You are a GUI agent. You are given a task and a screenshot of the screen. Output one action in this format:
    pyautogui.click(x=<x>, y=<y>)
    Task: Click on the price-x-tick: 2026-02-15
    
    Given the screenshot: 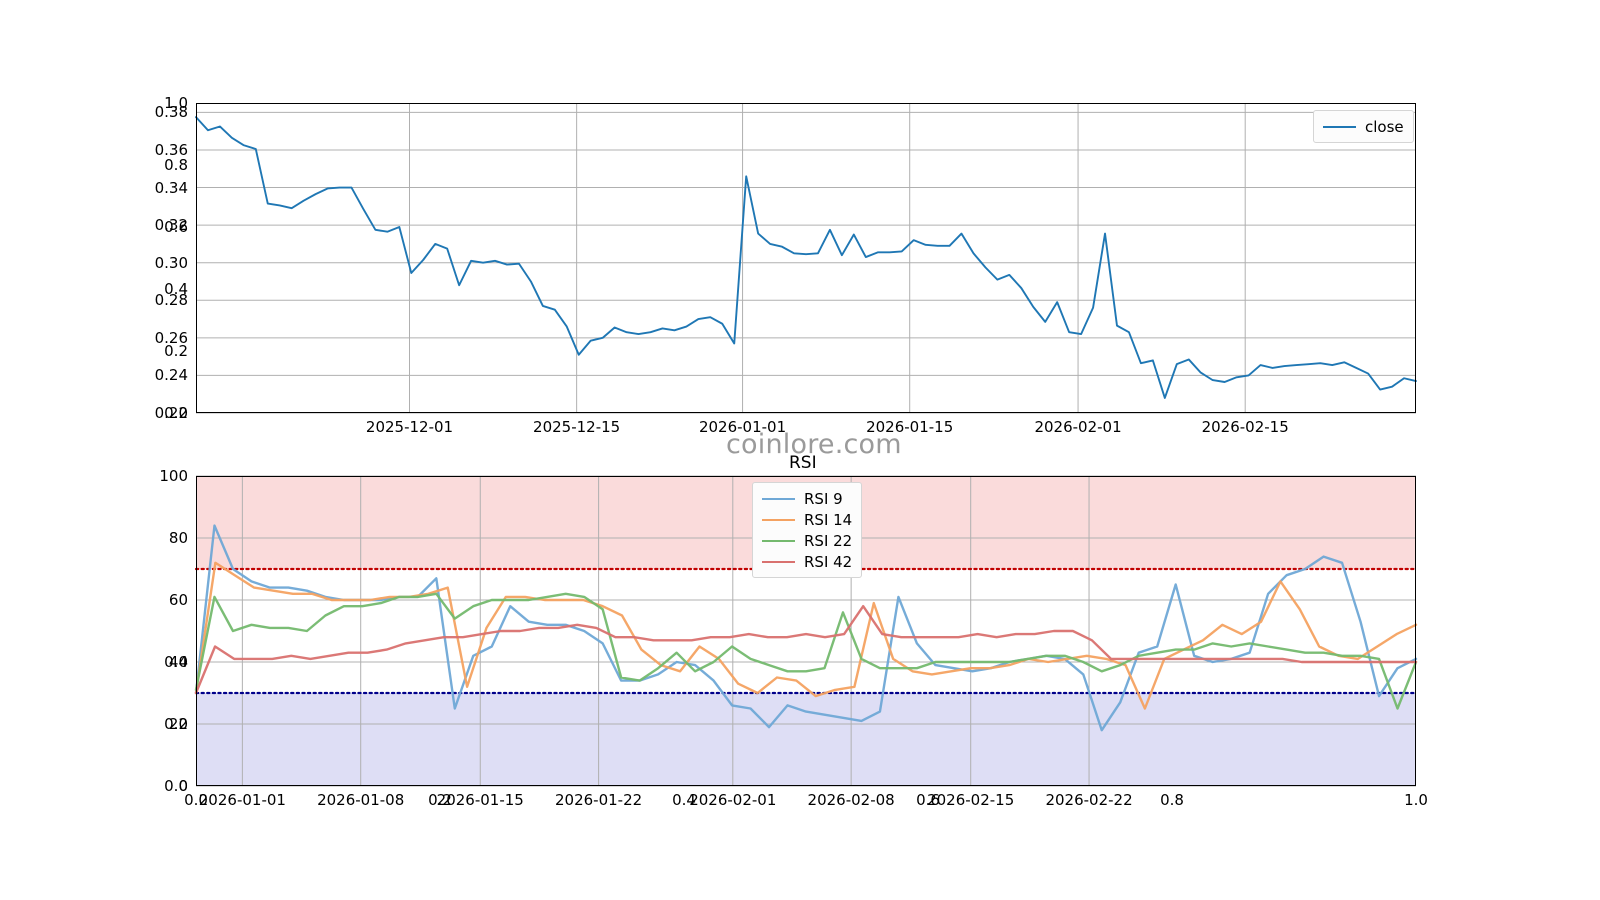 What is the action you would take?
    pyautogui.click(x=1245, y=427)
    